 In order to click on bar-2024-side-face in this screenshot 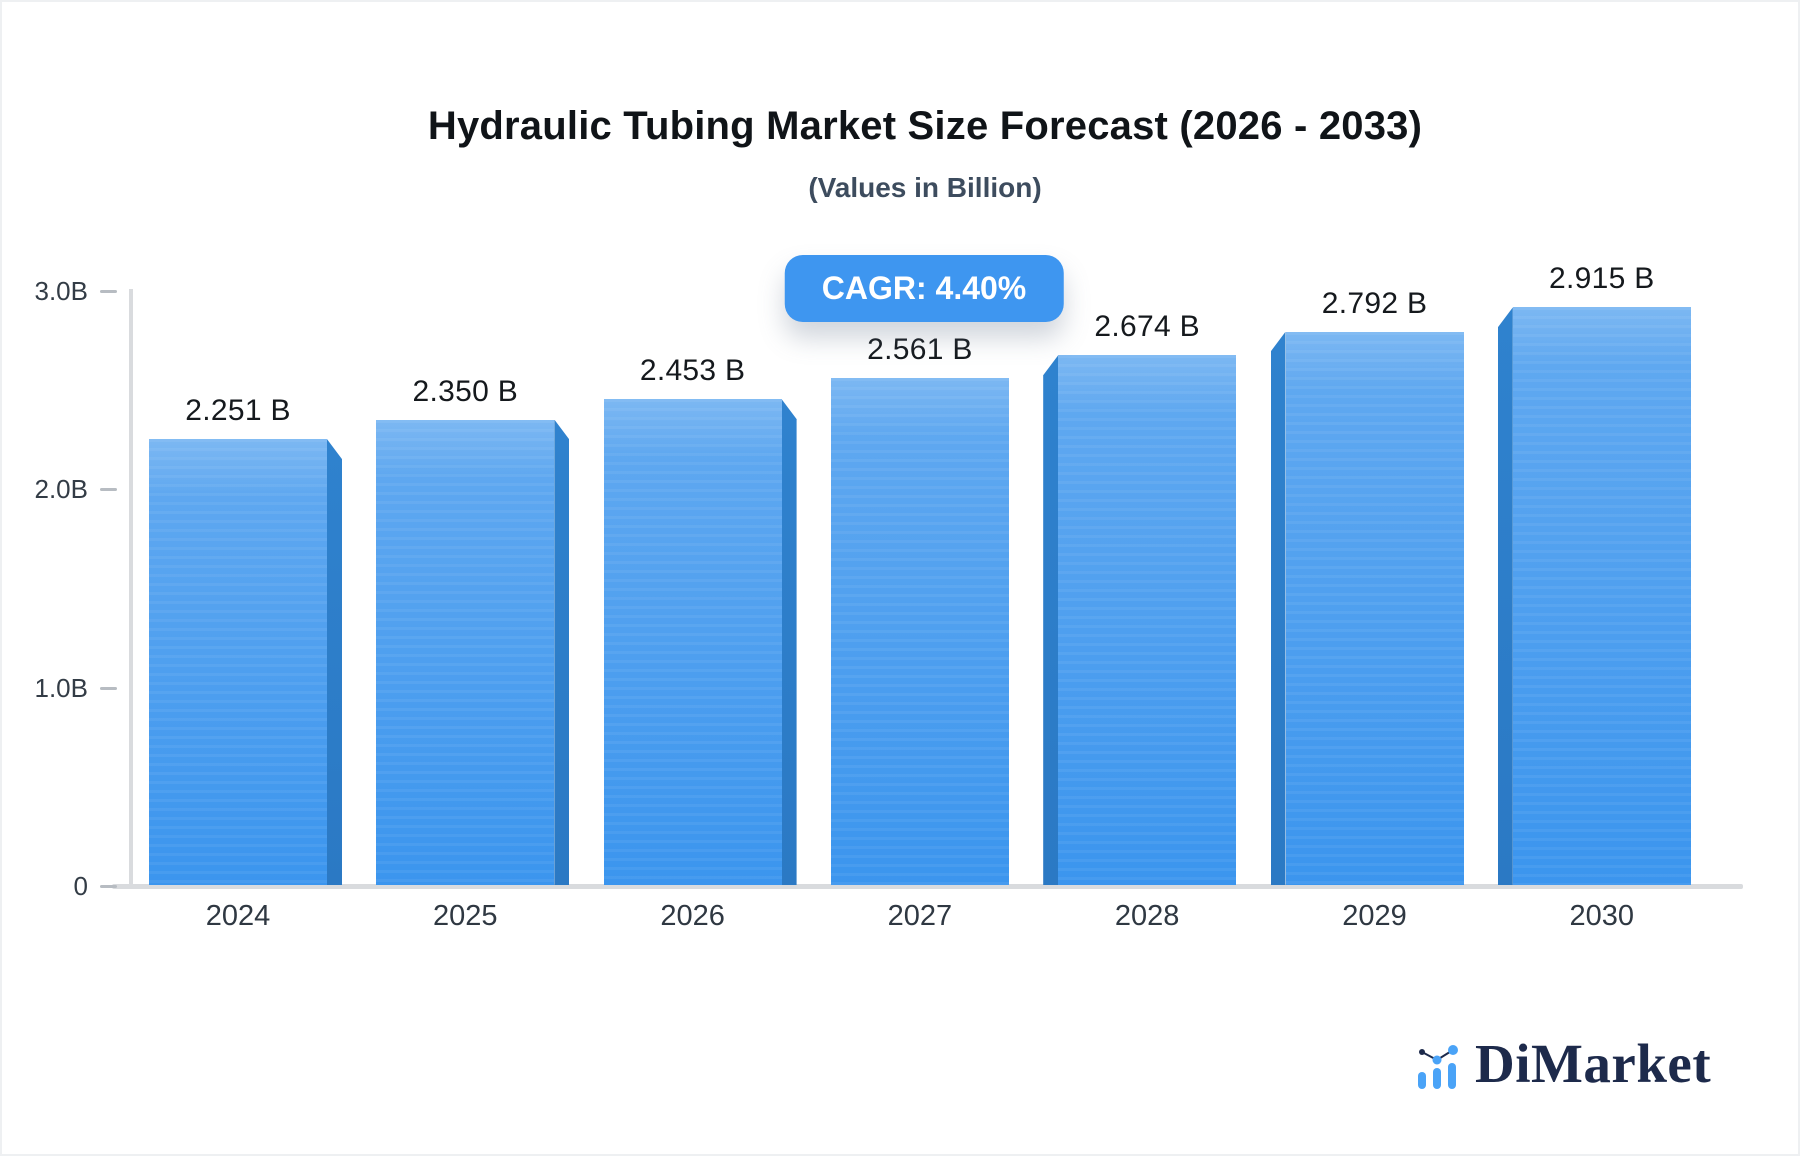, I will do `click(334, 662)`.